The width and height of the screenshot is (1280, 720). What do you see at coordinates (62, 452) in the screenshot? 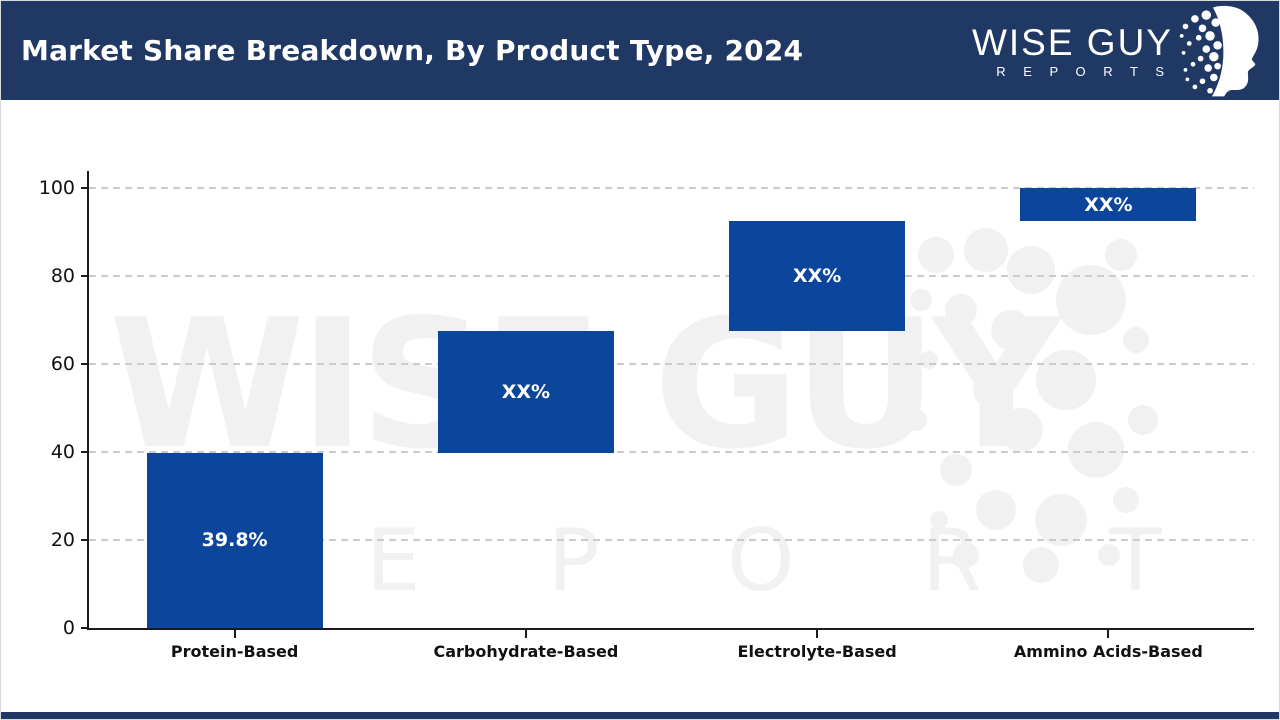
I see `y-tick-label: 40` at bounding box center [62, 452].